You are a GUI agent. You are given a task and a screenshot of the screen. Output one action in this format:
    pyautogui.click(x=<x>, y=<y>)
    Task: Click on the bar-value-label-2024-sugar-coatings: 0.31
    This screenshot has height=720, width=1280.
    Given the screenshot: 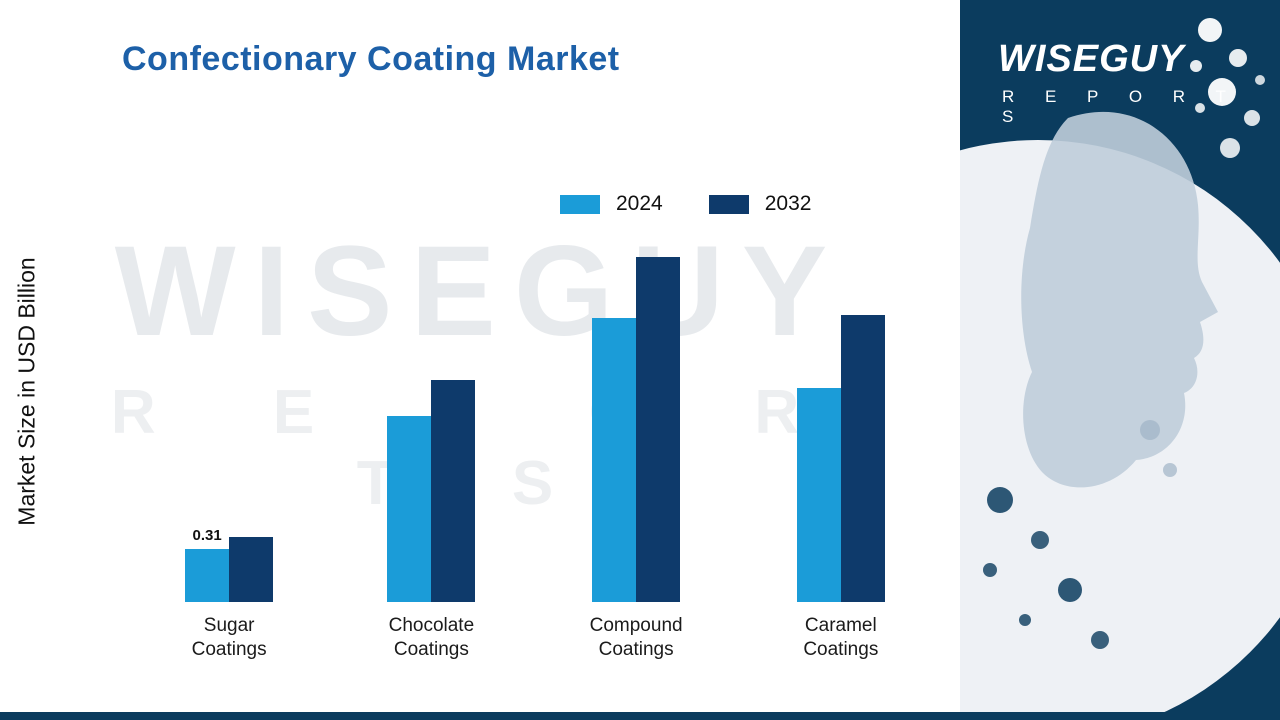 What is the action you would take?
    pyautogui.click(x=207, y=535)
    